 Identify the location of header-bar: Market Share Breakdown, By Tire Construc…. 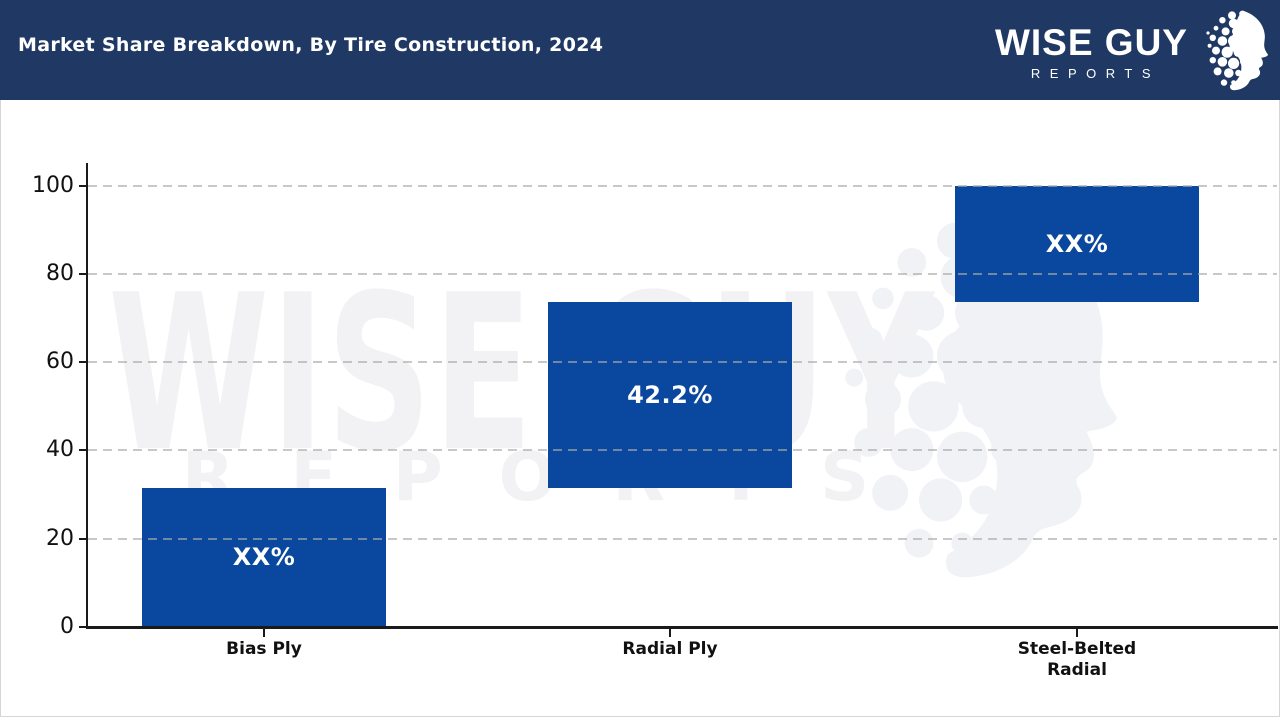
(640, 50).